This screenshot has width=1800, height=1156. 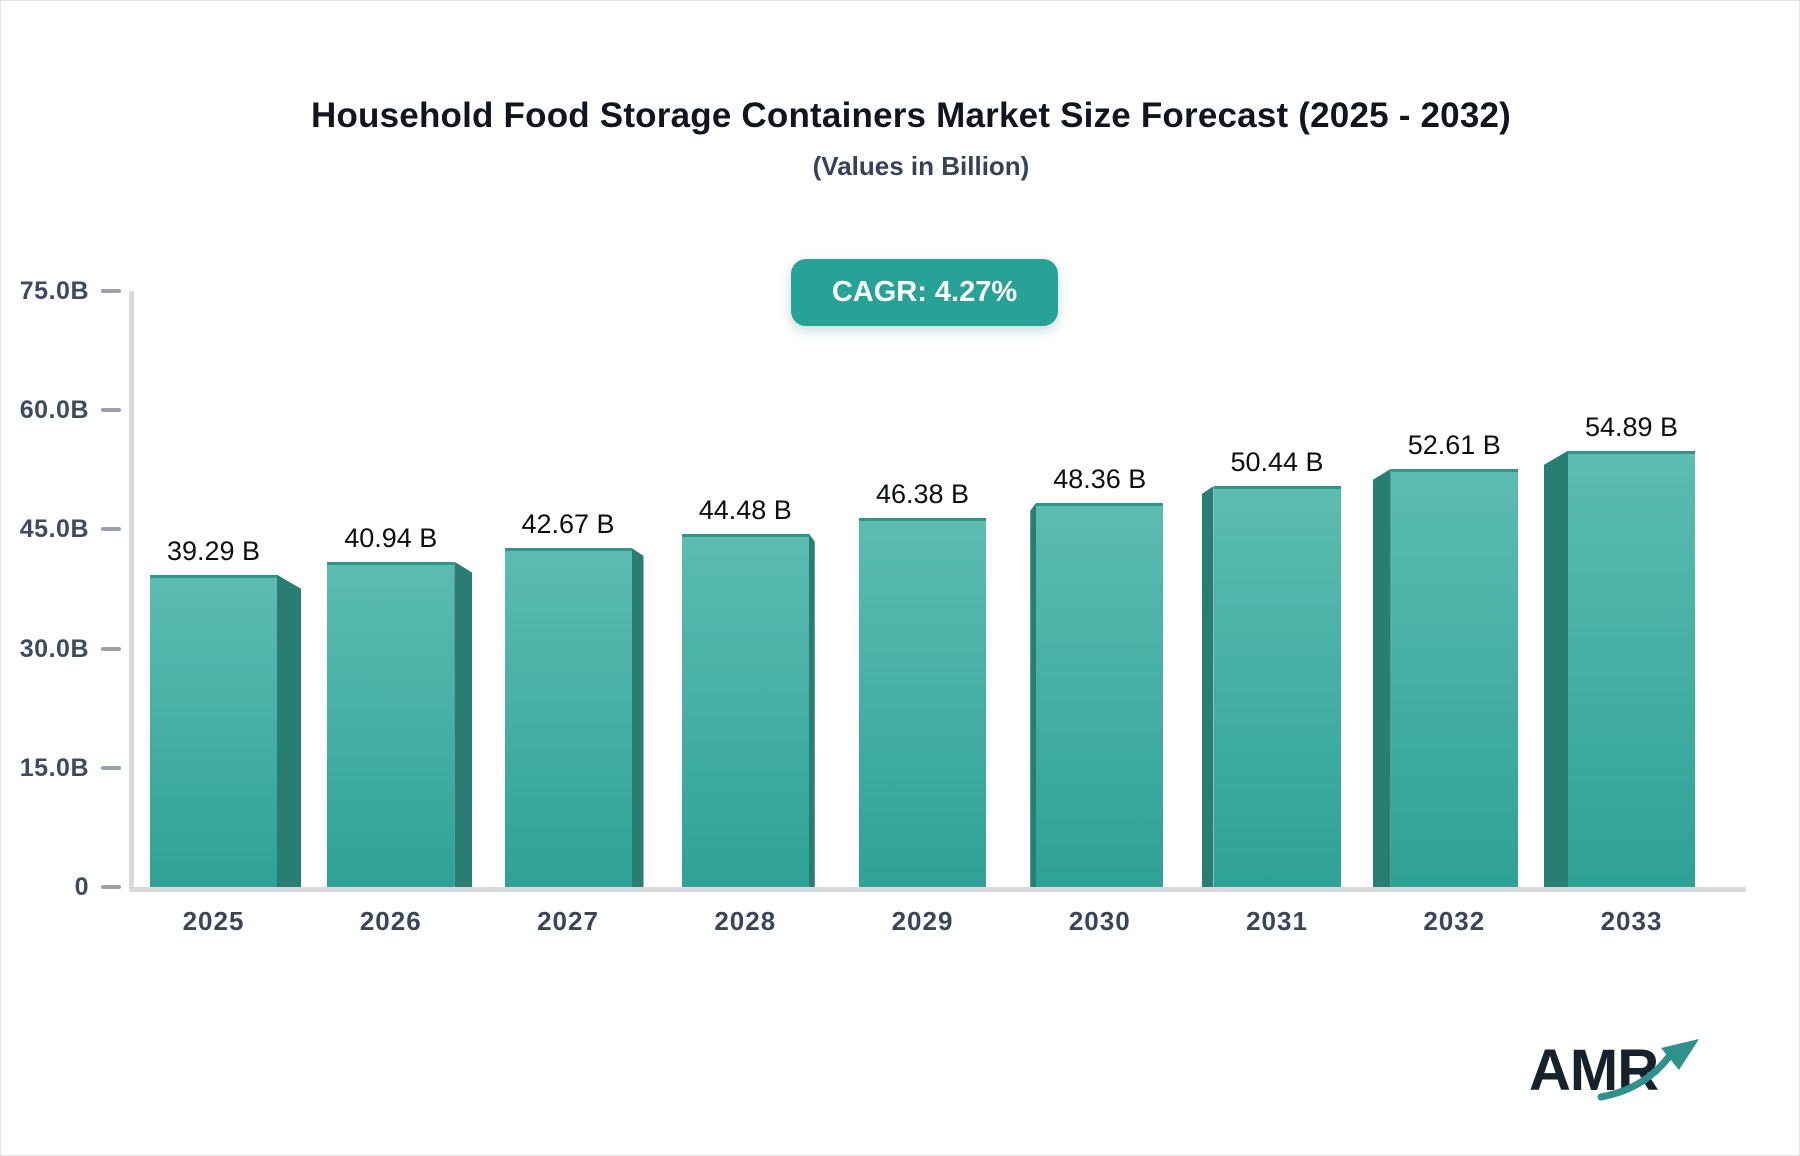 What do you see at coordinates (745, 921) in the screenshot?
I see `x-axis-label: 2028` at bounding box center [745, 921].